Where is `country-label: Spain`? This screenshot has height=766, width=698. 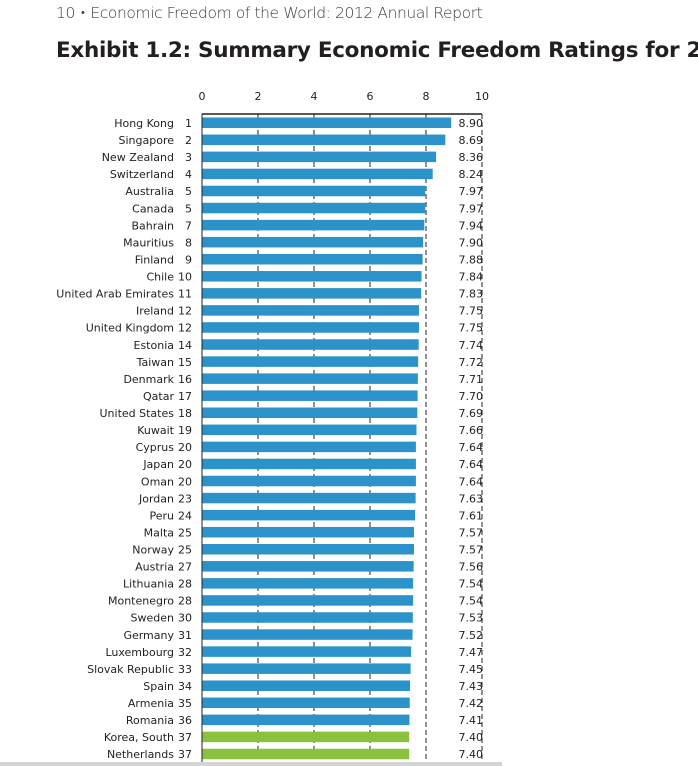
country-label: Spain is located at coordinates (158, 686).